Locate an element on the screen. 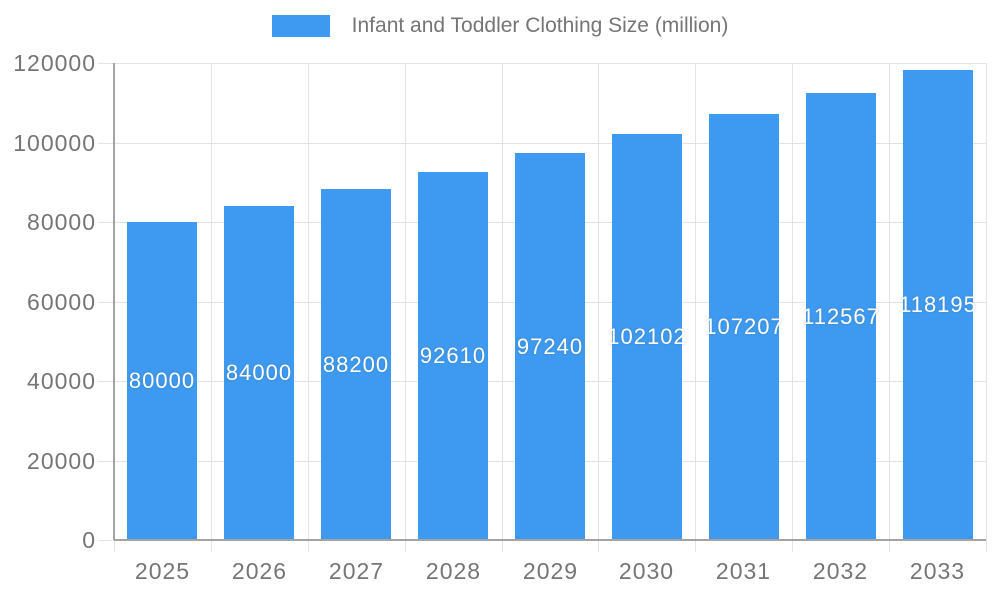 This screenshot has width=1000, height=600. x-axis-labels: 2025 2026 2027 2028 2029 2030 2031 2032 2033 is located at coordinates (550, 572).